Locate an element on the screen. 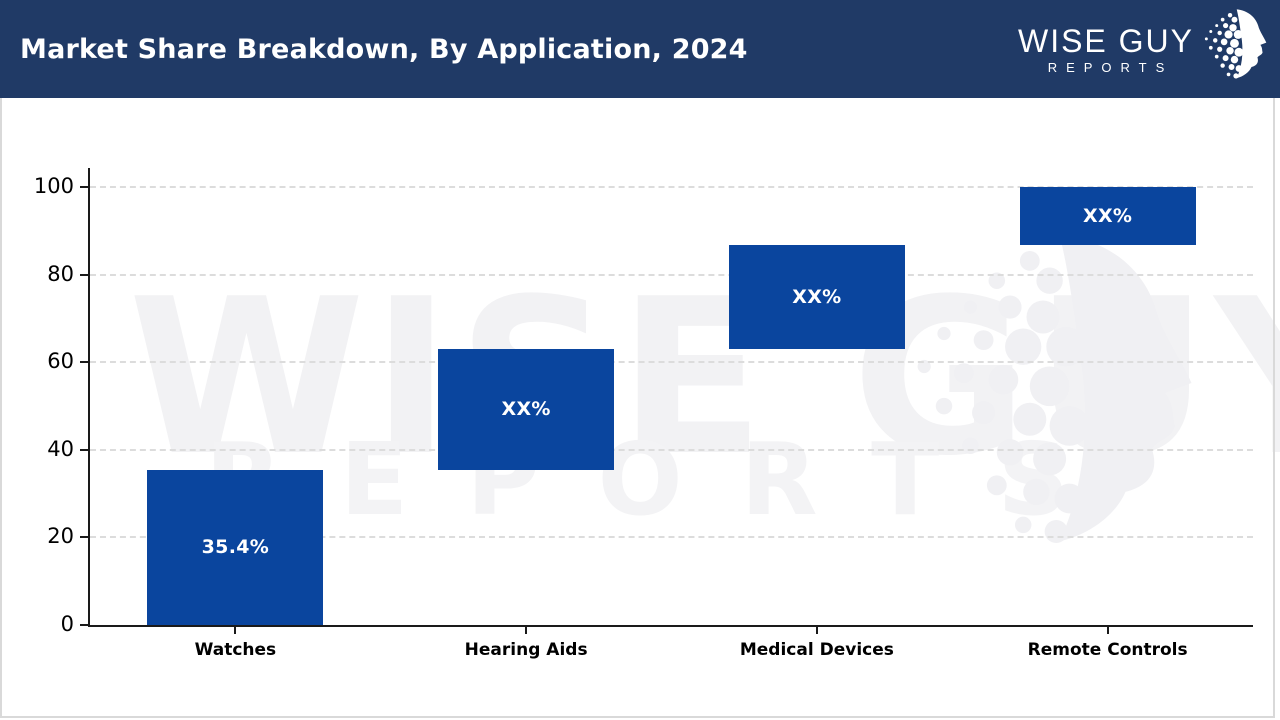 Image resolution: width=1280 pixels, height=720 pixels. bar-watches: 35.4% is located at coordinates (235, 547).